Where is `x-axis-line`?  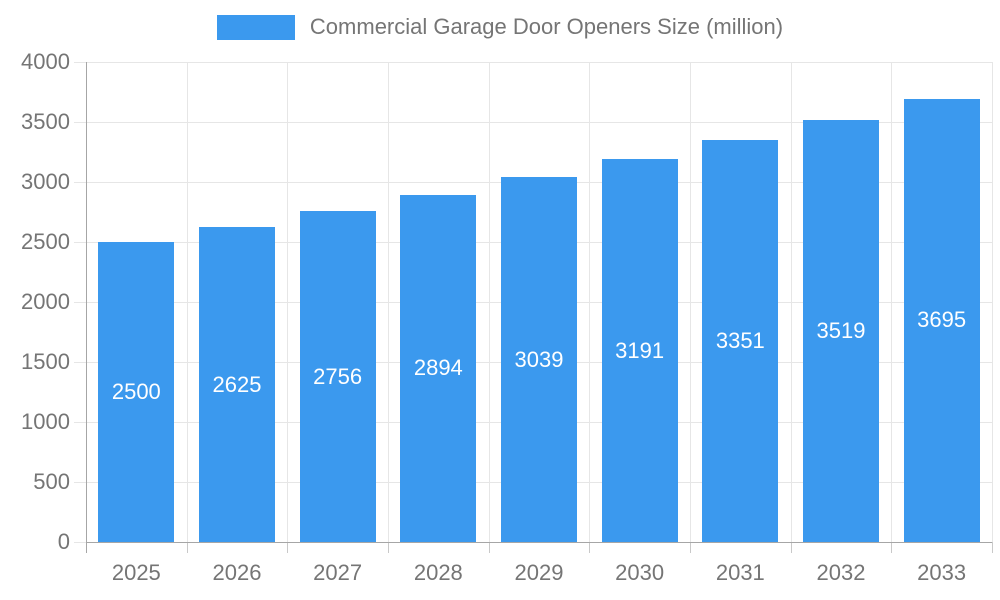 x-axis-line is located at coordinates (539, 542).